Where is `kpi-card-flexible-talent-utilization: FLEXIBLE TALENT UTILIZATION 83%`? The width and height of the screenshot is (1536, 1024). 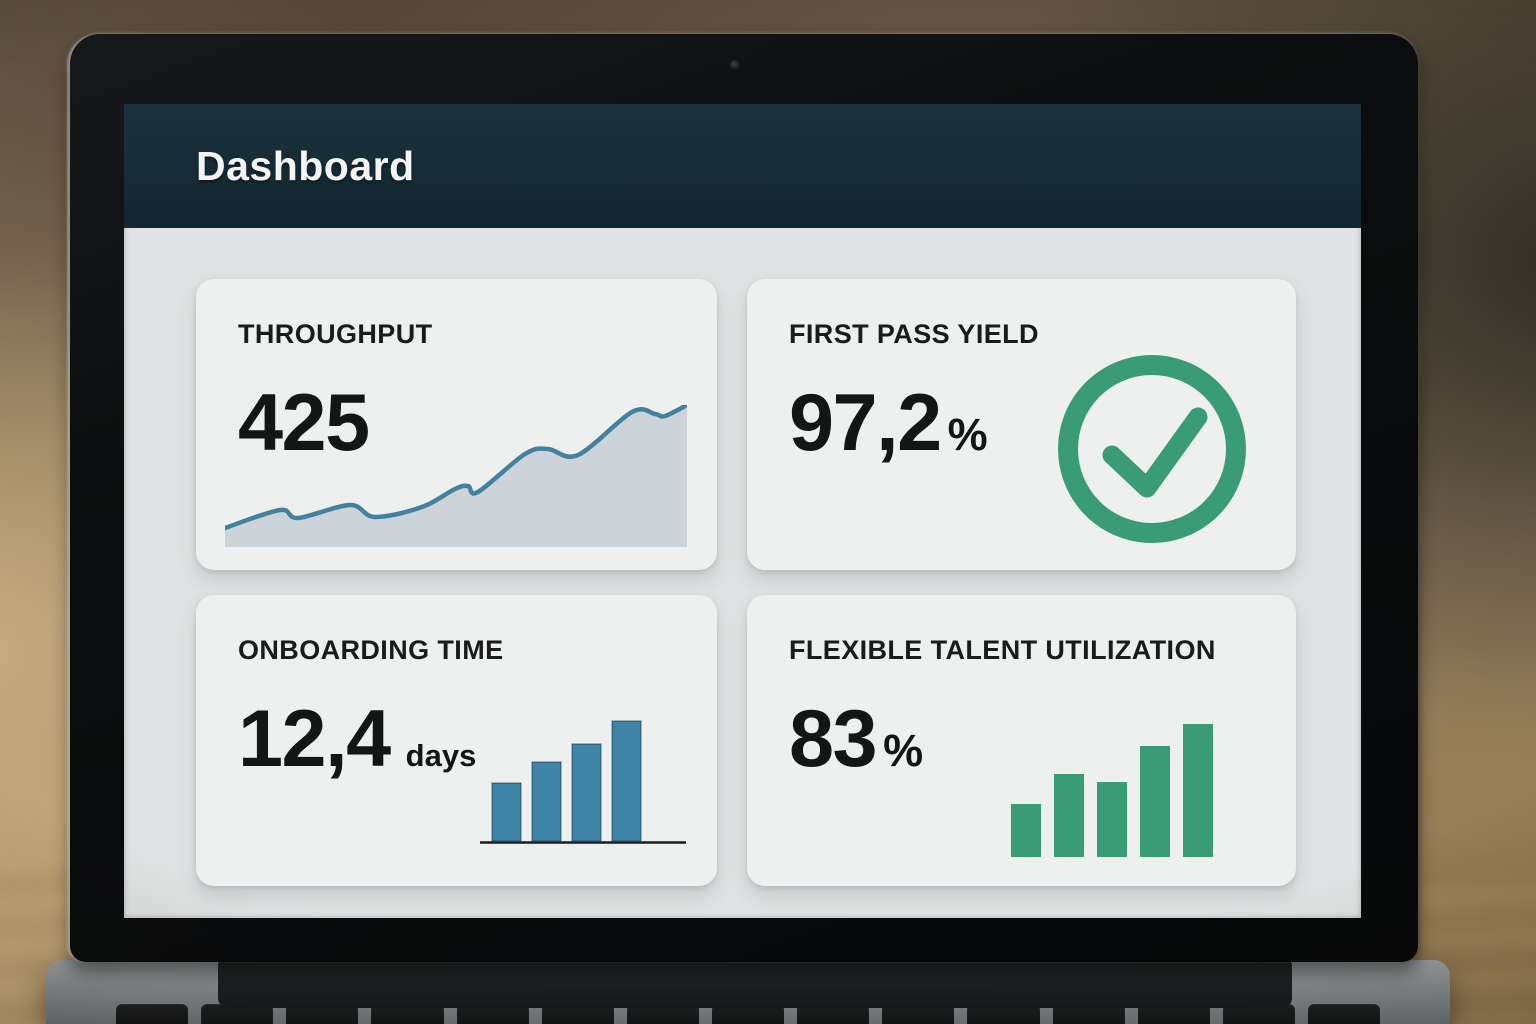 kpi-card-flexible-talent-utilization: FLEXIBLE TALENT UTILIZATION 83% is located at coordinates (1021, 740).